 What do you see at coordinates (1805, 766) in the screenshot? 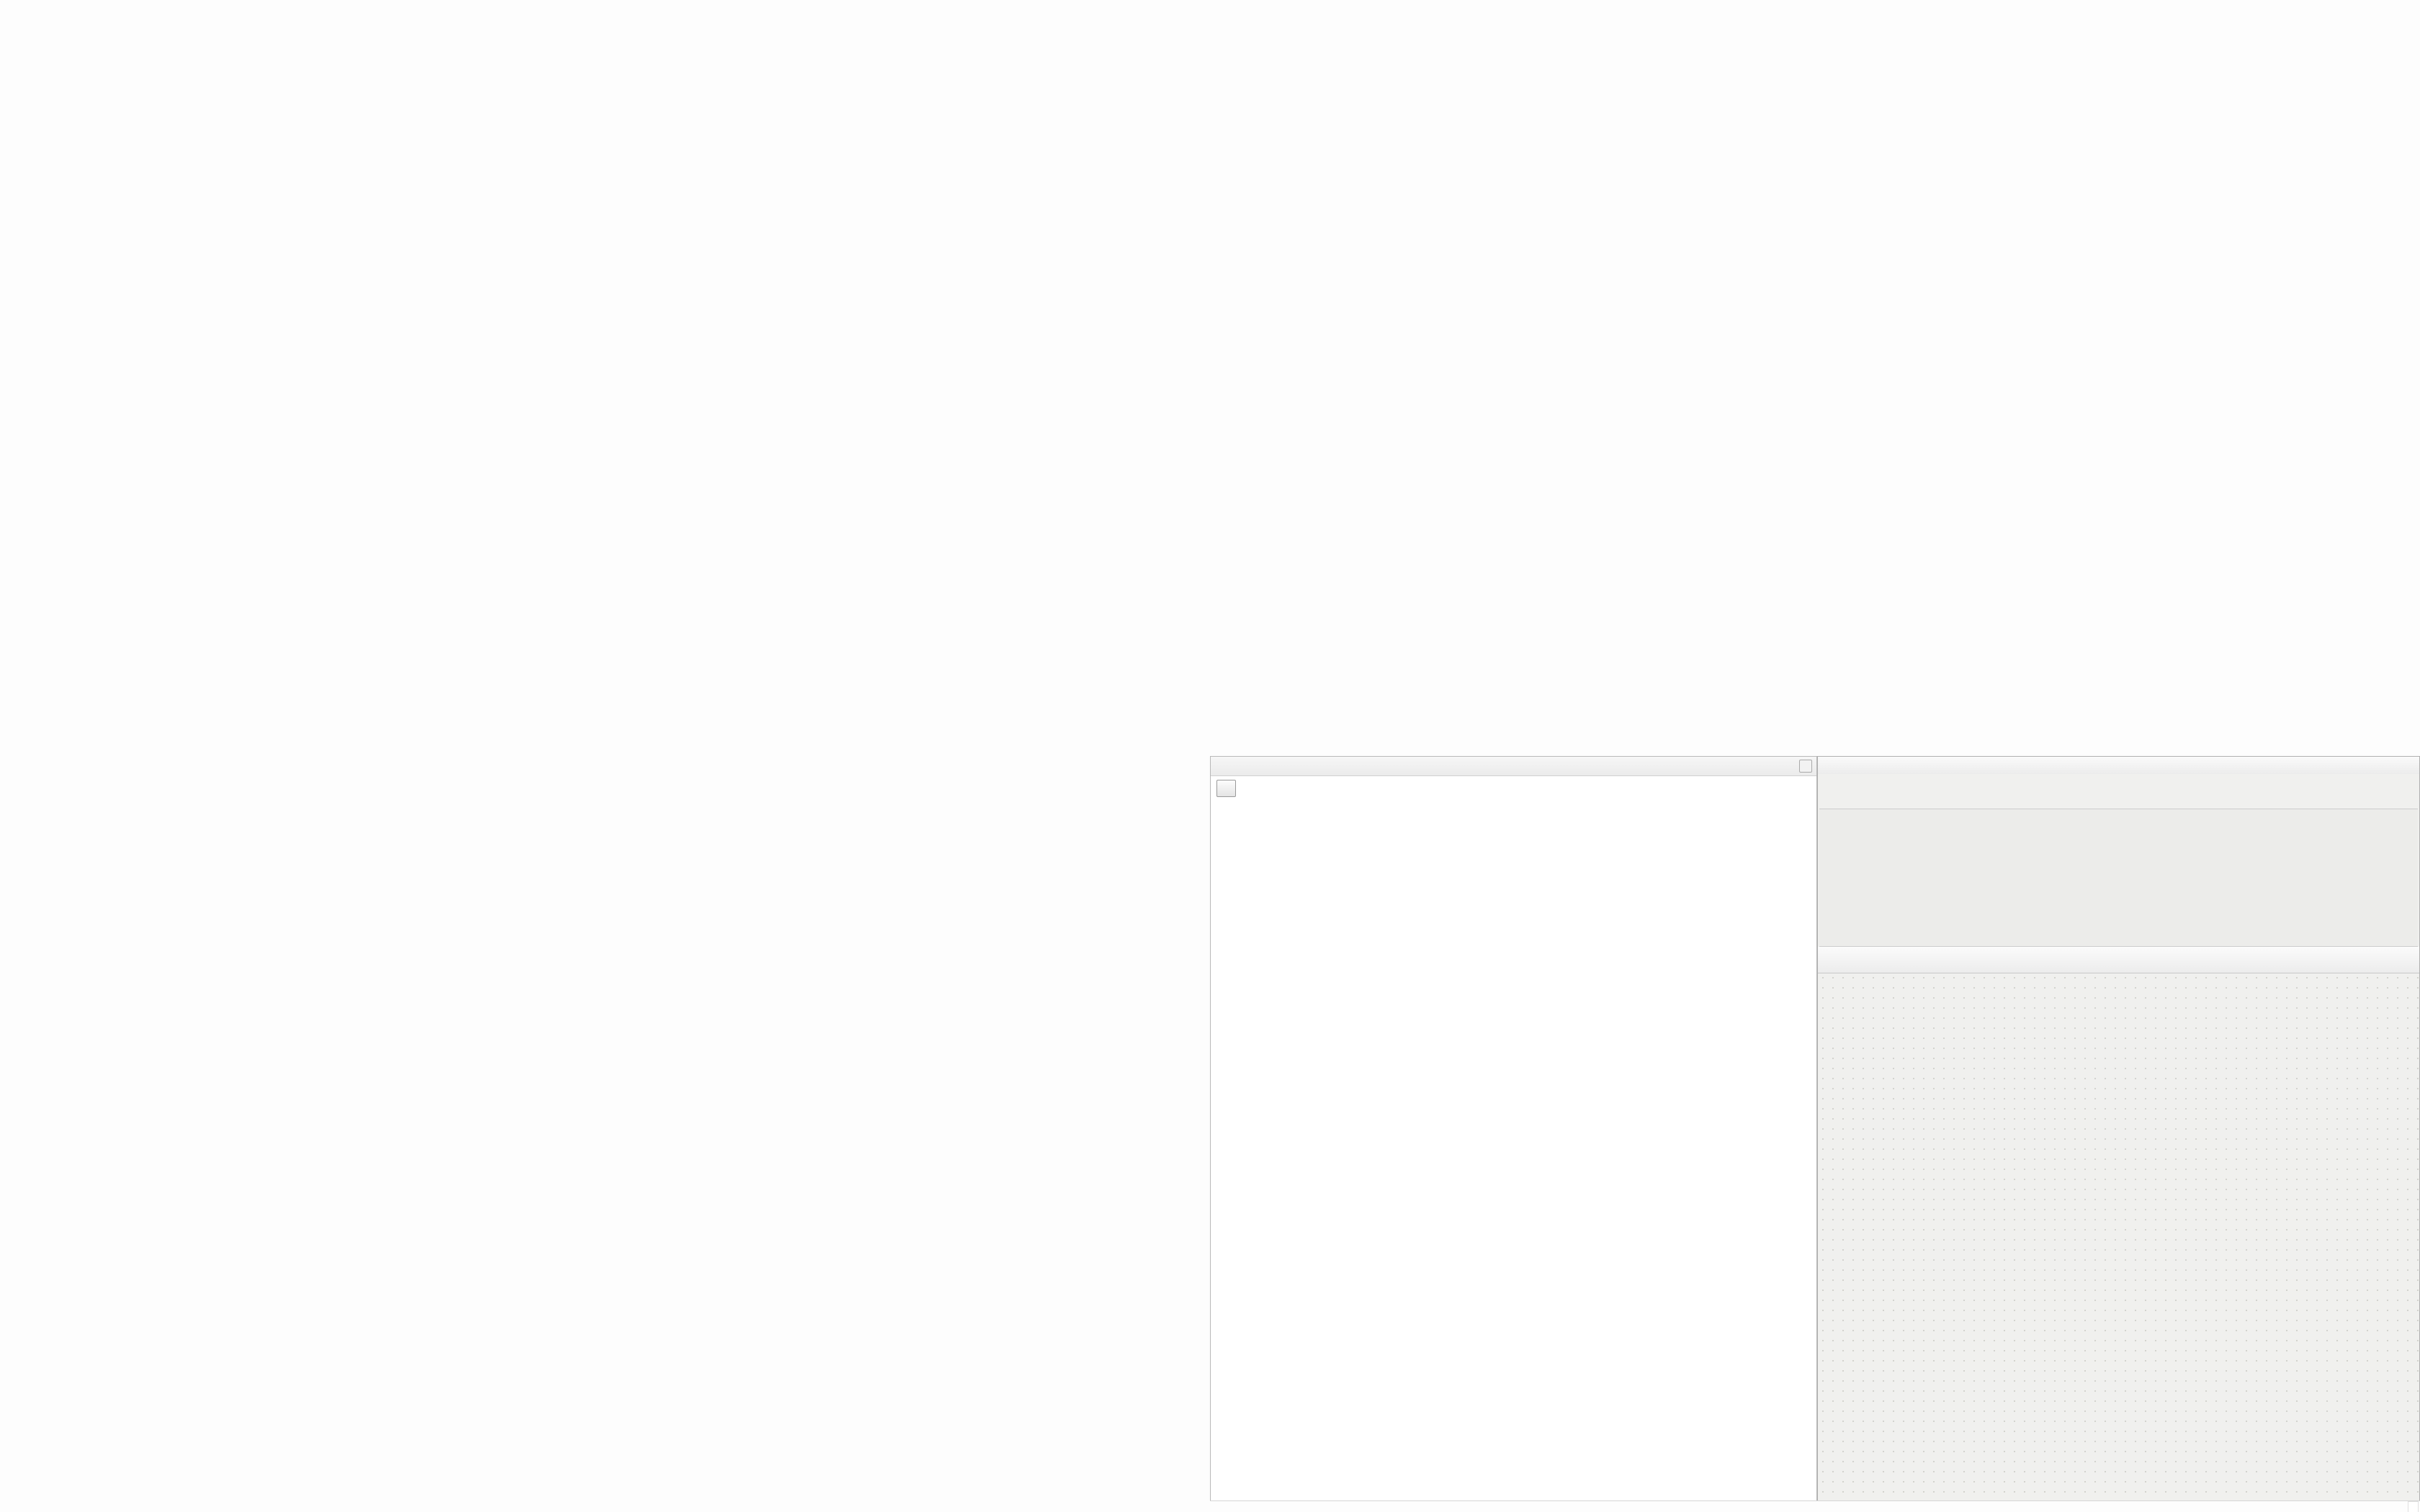
I see `close-icon` at bounding box center [1805, 766].